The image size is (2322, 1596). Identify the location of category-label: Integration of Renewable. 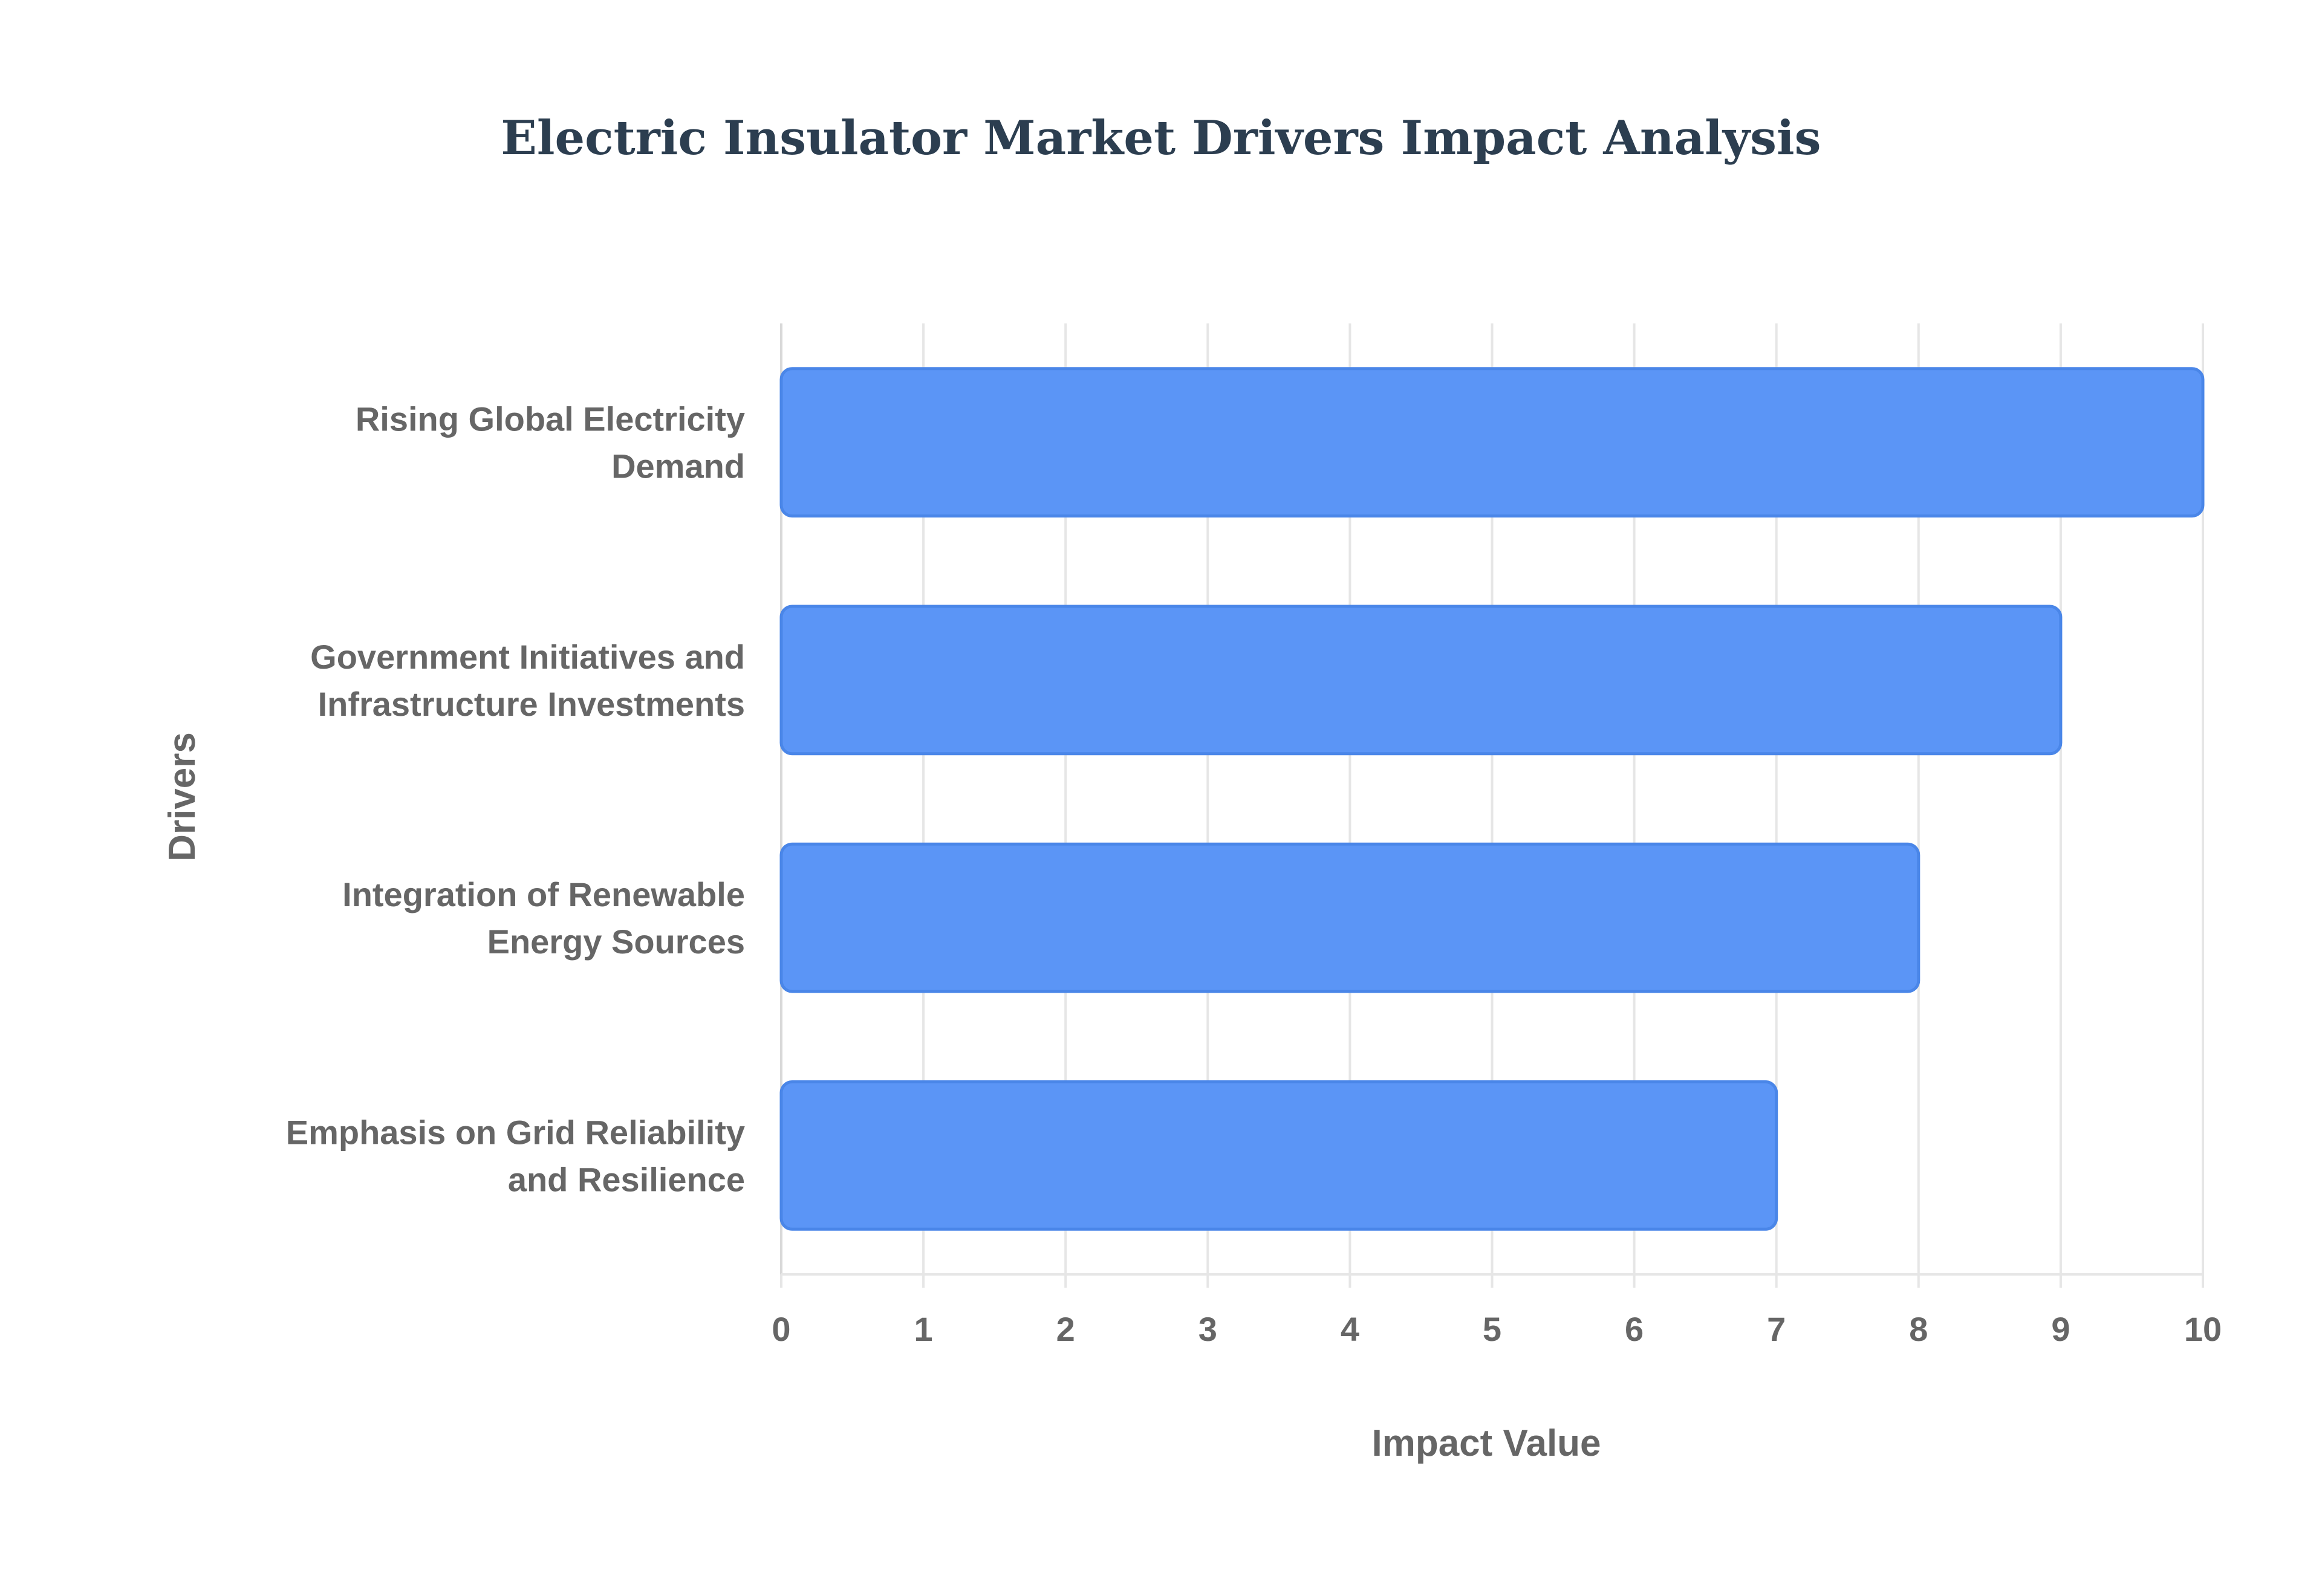
(543, 894).